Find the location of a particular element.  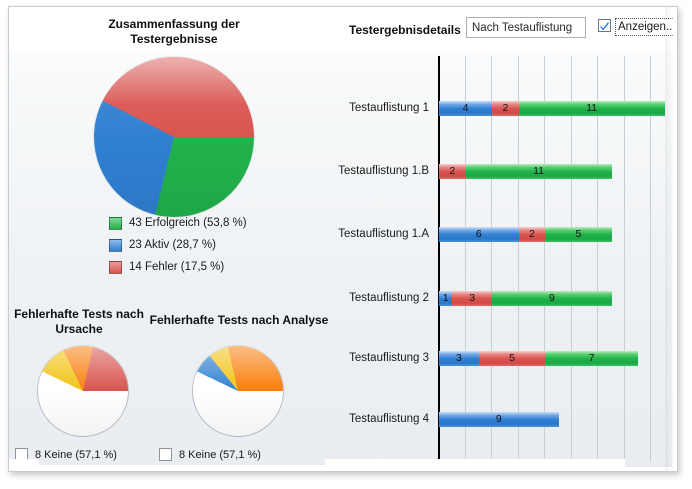

paper-tear-left is located at coordinates (24, 465).